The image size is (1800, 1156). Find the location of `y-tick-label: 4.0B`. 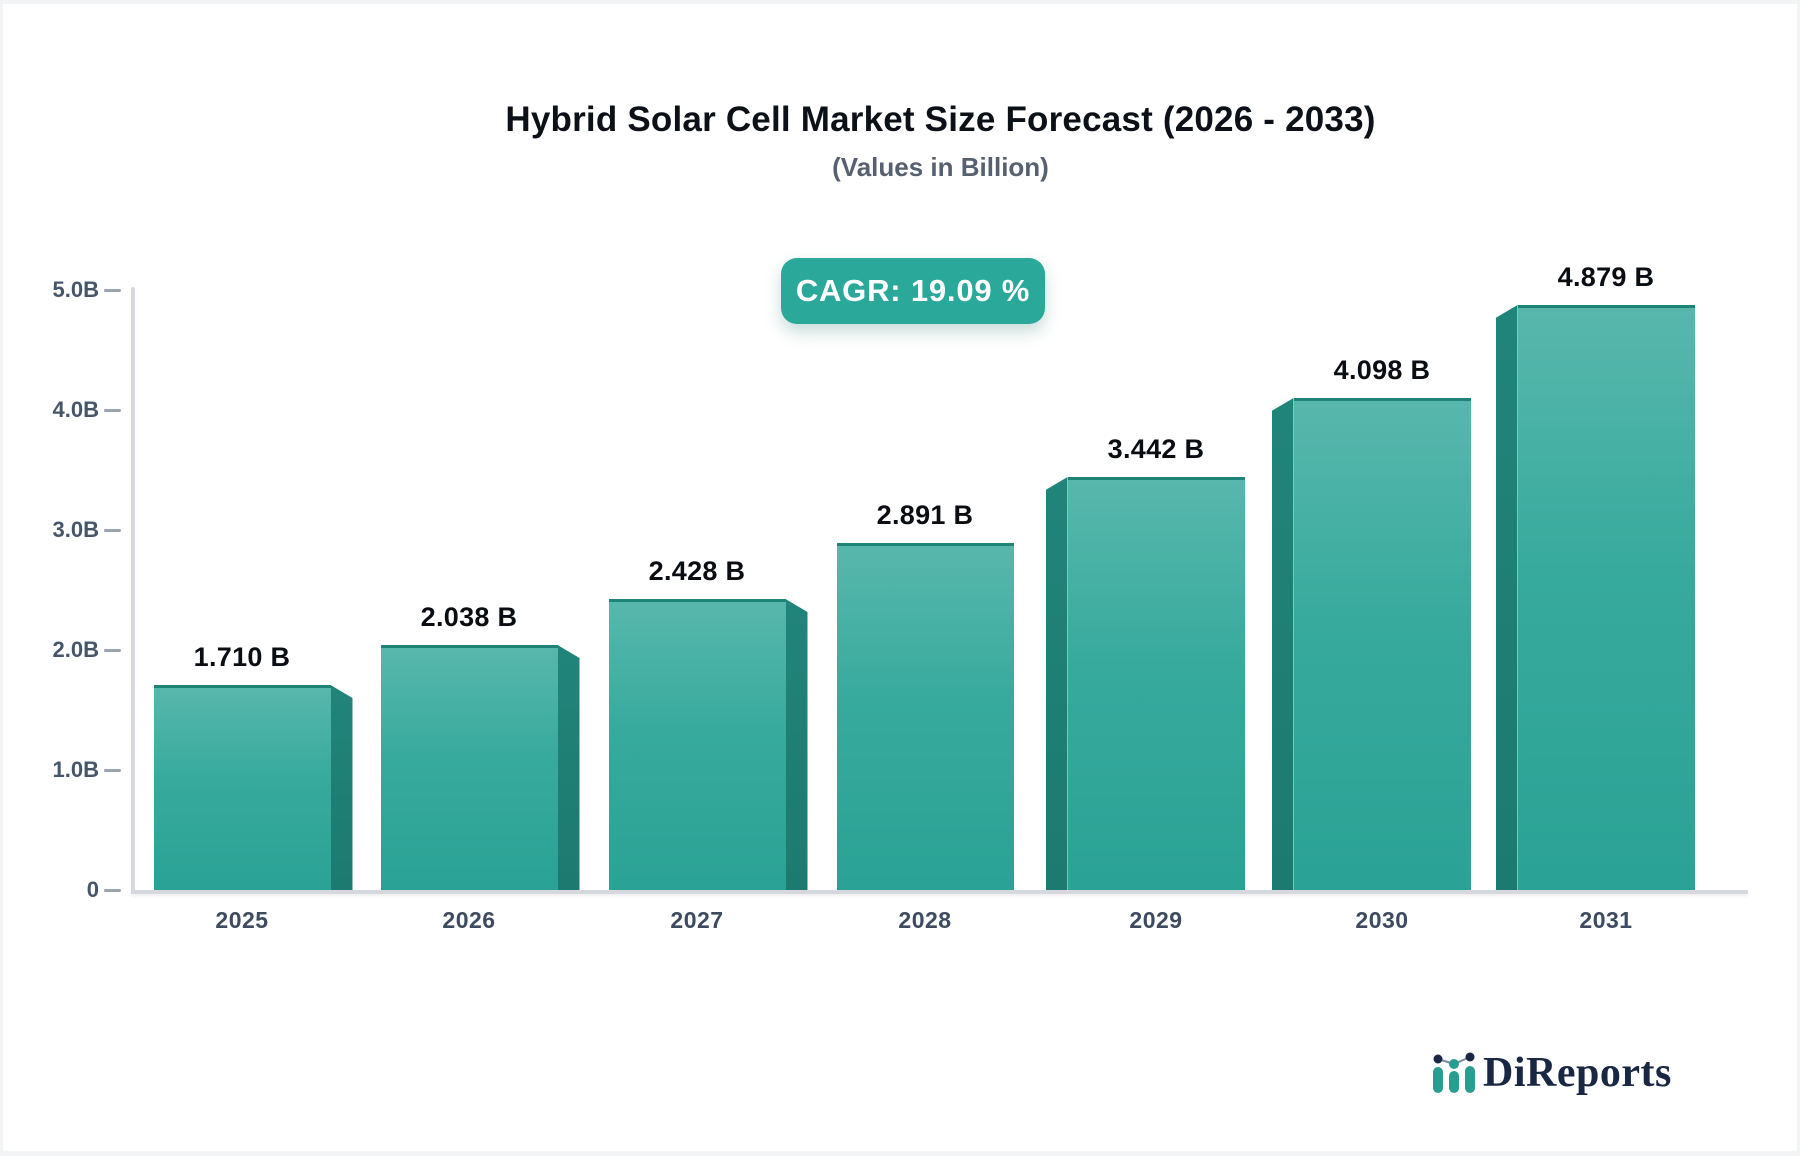

y-tick-label: 4.0B is located at coordinates (75, 409).